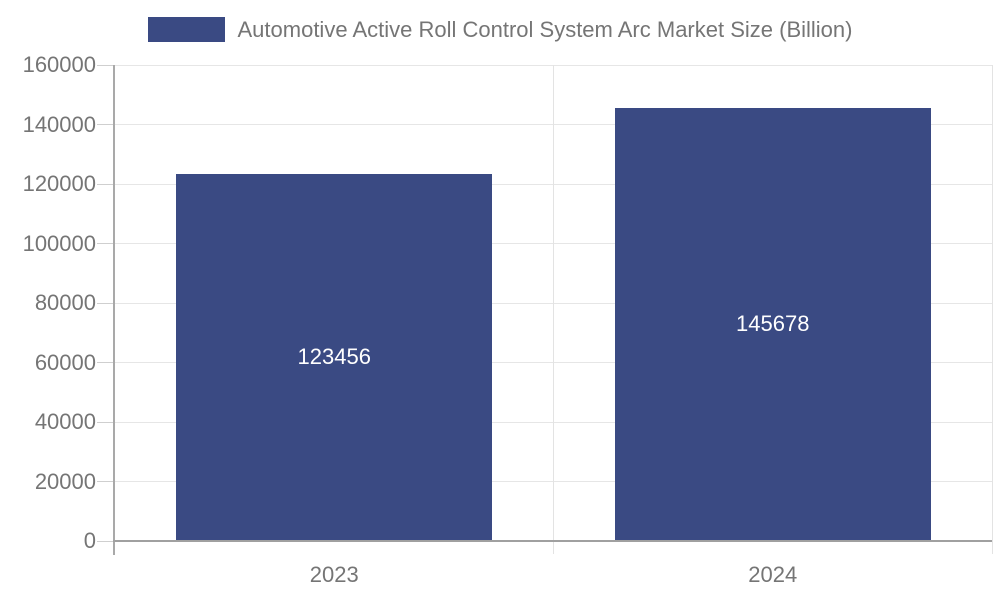  I want to click on y-axis-tick-label: 160000, so click(59, 64).